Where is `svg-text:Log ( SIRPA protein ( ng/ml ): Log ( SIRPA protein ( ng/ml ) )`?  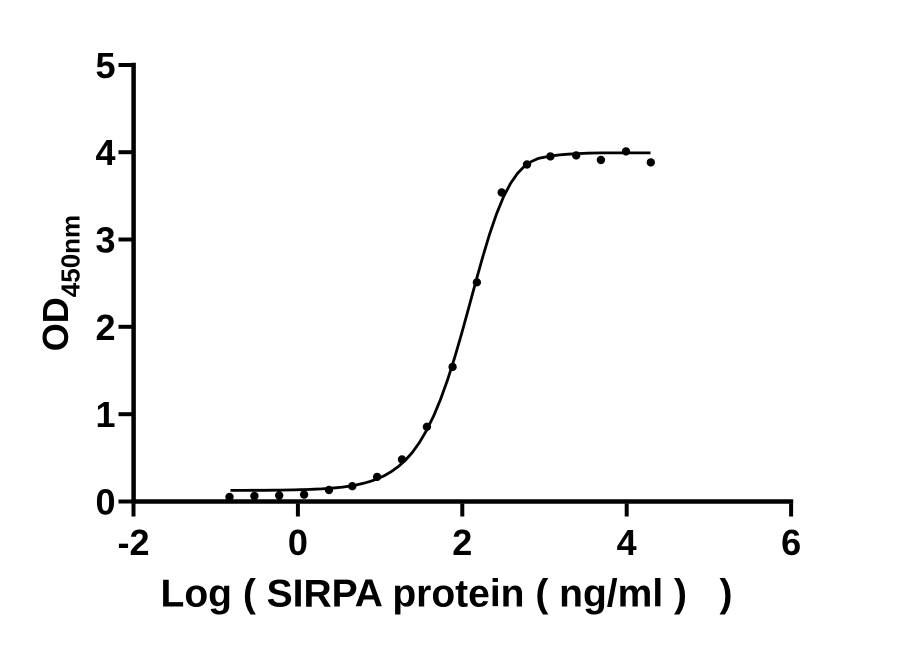 svg-text:Log ( SIRPA protein ( ng/ml ): Log ( SIRPA protein ( ng/ml ) ) is located at coordinates (447, 594).